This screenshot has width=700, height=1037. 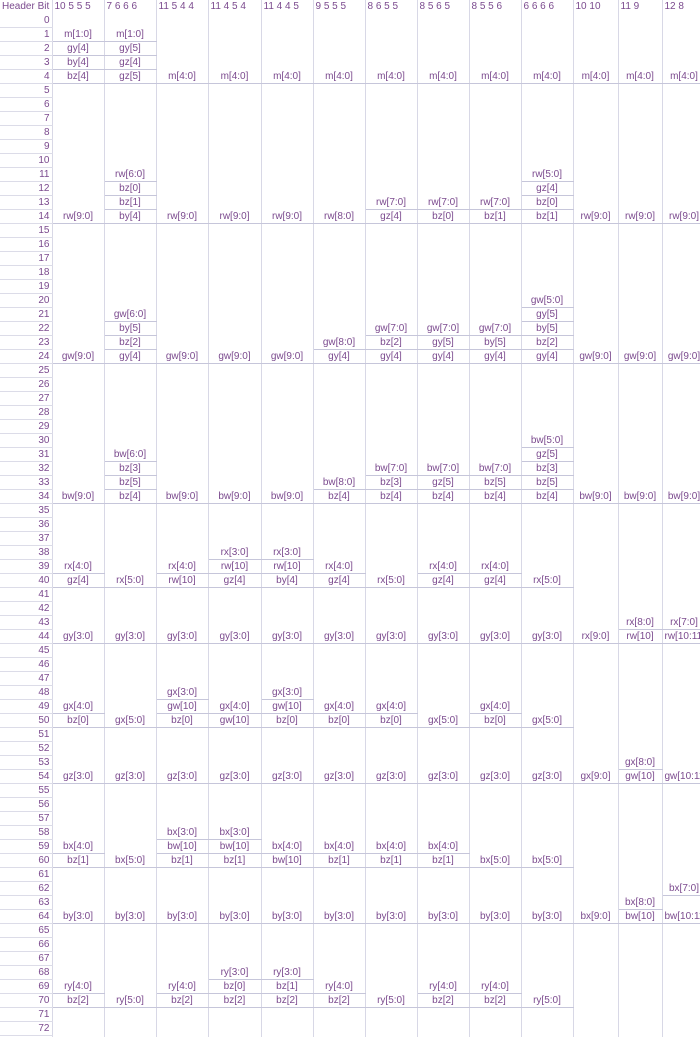 I want to click on bit-number: 28, so click(x=26, y=412).